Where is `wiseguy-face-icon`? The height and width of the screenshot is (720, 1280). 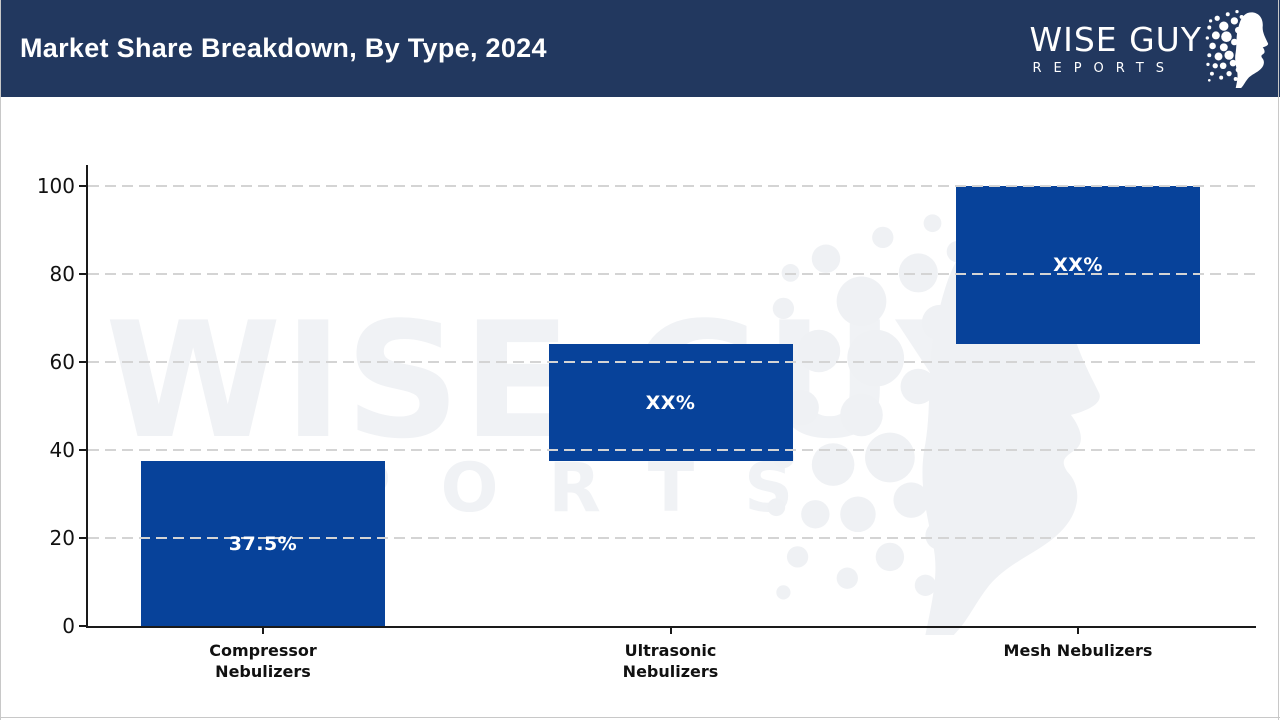 wiseguy-face-icon is located at coordinates (1237, 49).